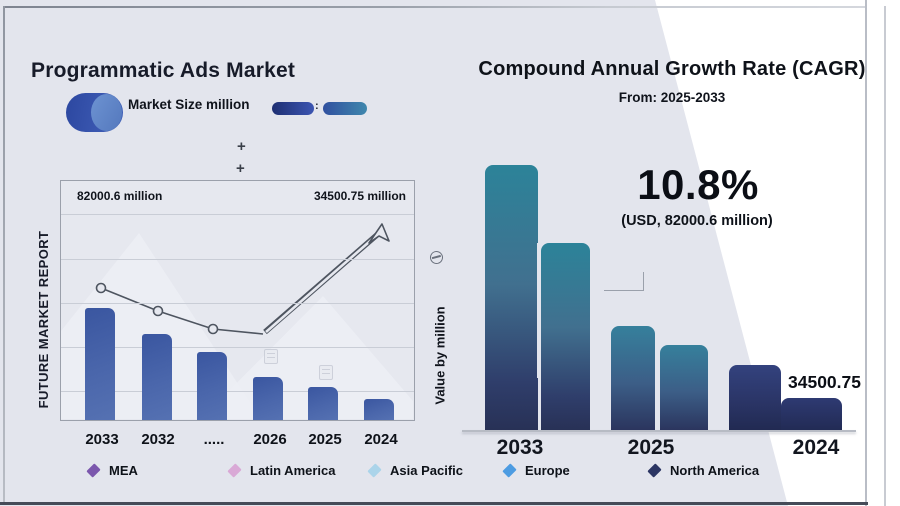  What do you see at coordinates (323, 403) in the screenshot?
I see `bar-2025` at bounding box center [323, 403].